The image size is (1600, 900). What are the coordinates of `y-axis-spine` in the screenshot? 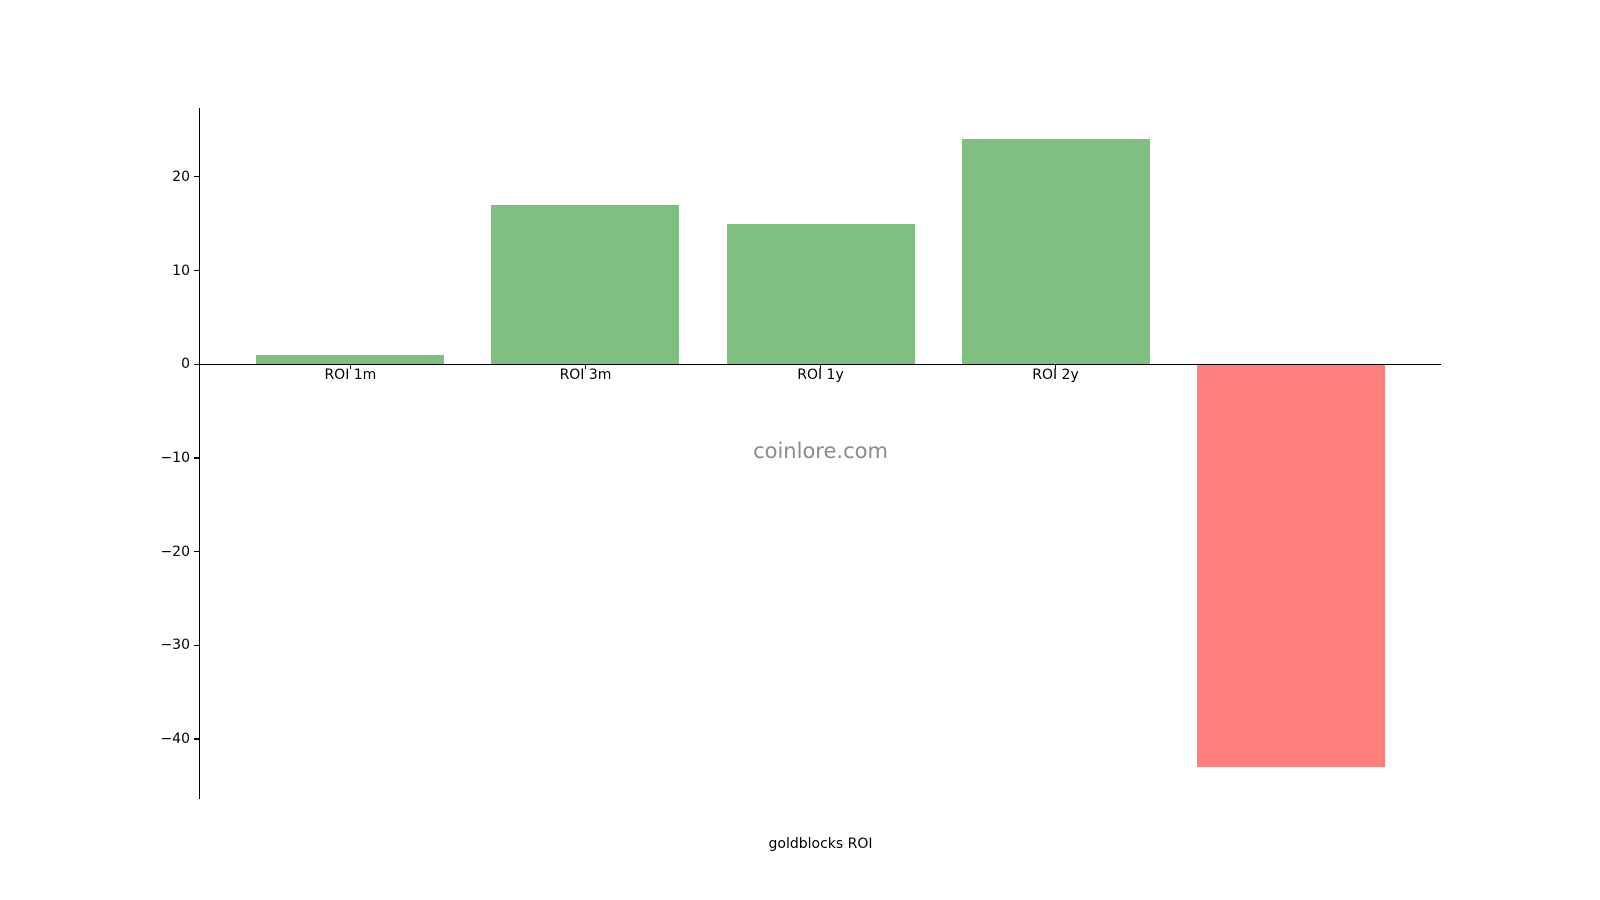 It's located at (199, 453).